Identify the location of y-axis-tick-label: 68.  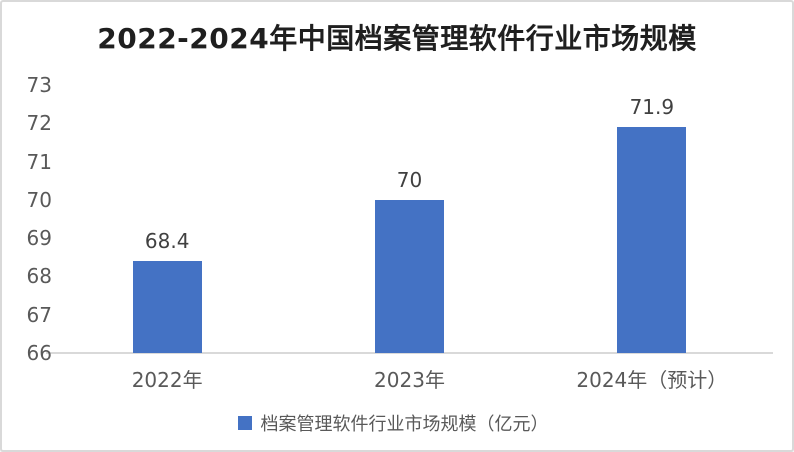
(39, 276).